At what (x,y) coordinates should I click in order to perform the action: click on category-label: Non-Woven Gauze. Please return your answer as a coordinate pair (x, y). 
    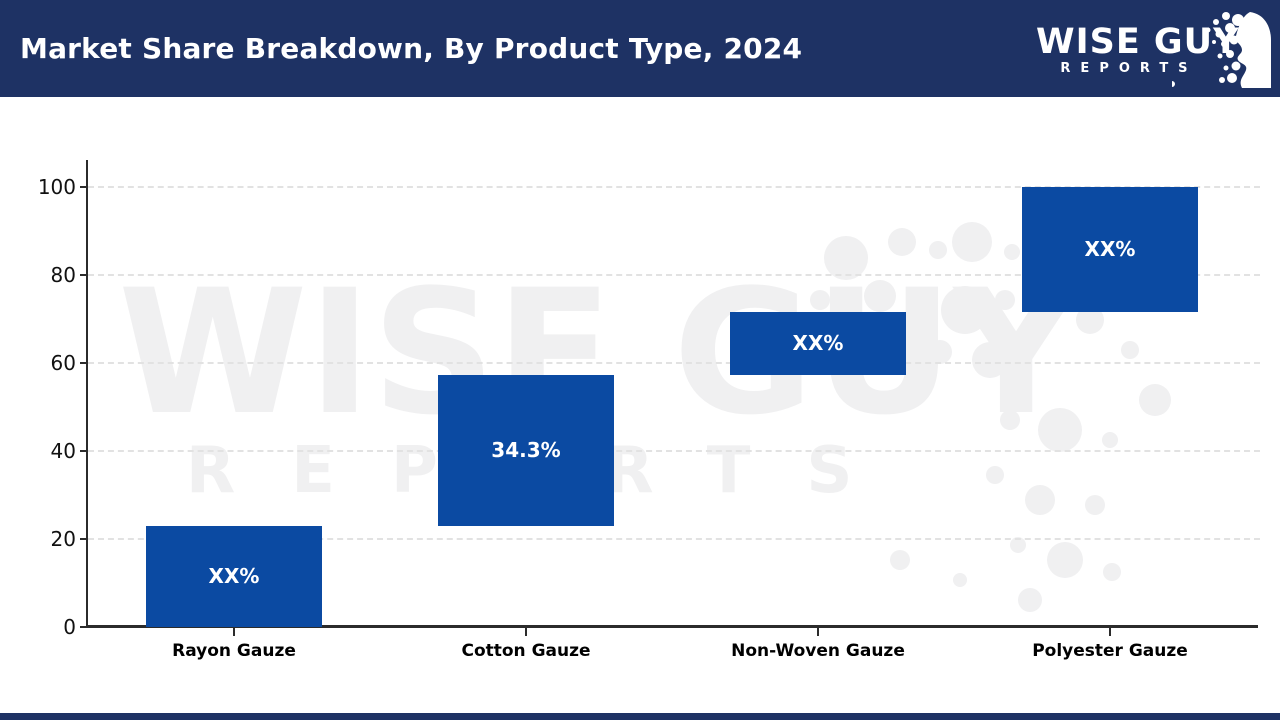
    Looking at the image, I should click on (818, 651).